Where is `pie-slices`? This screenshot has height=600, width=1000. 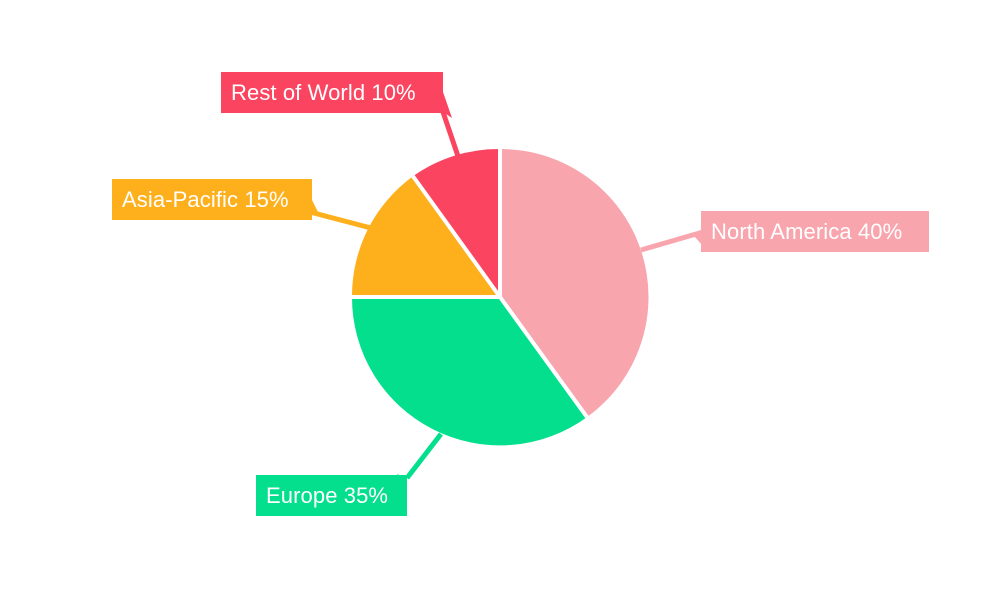
pie-slices is located at coordinates (500, 297).